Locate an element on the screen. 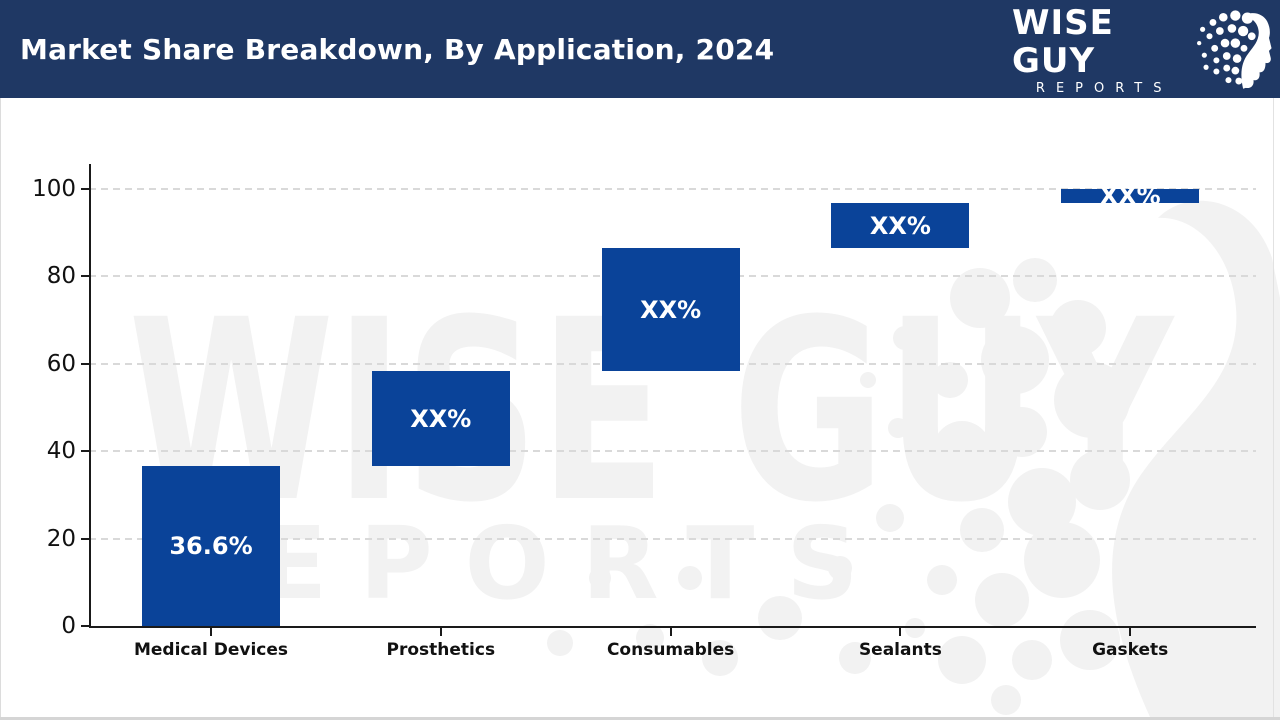 The image size is (1280, 720). bar-medical-devices: 36.6% is located at coordinates (211, 545).